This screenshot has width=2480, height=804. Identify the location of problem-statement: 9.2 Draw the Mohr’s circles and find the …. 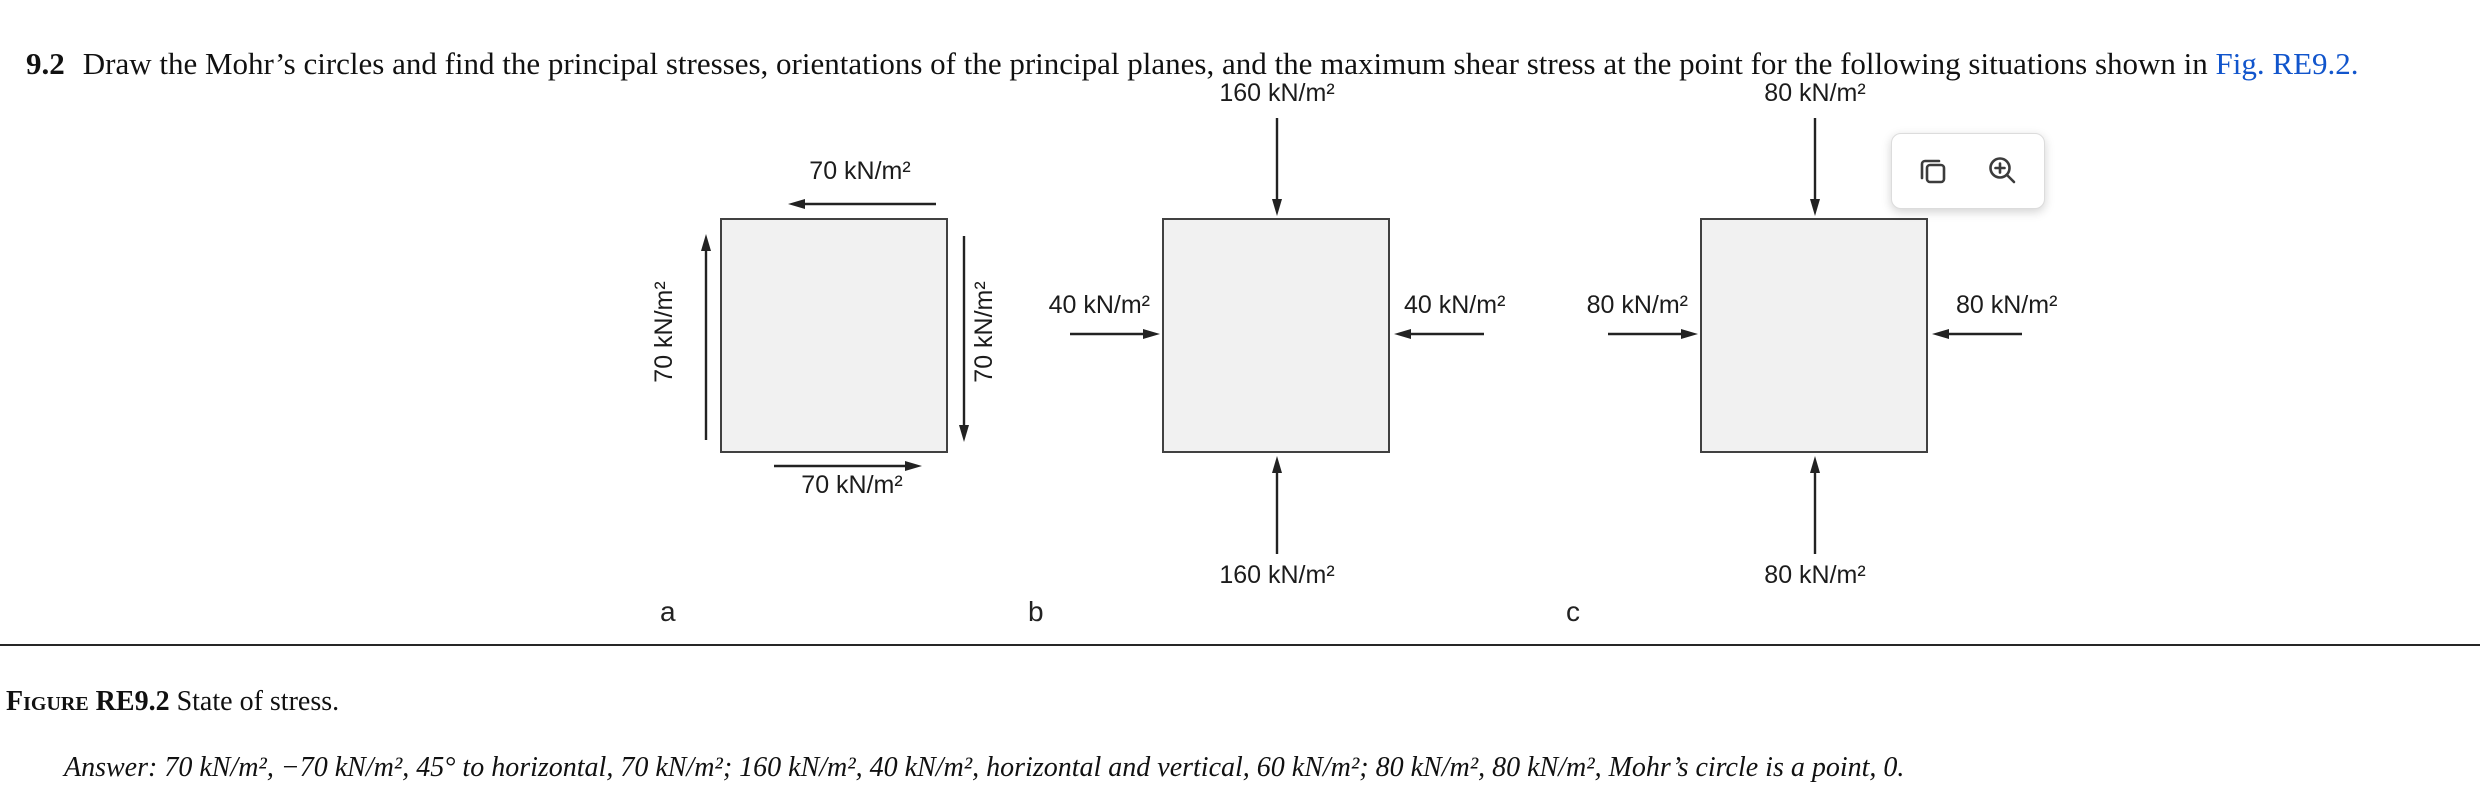
(1249, 64).